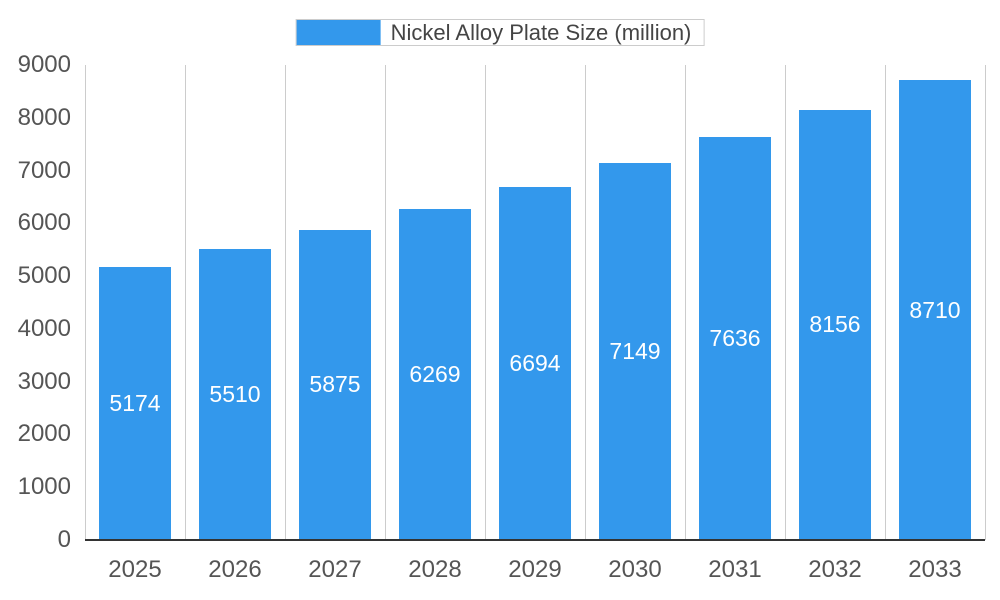  Describe the element at coordinates (435, 569) in the screenshot. I see `x-tick-label: 2028` at that location.